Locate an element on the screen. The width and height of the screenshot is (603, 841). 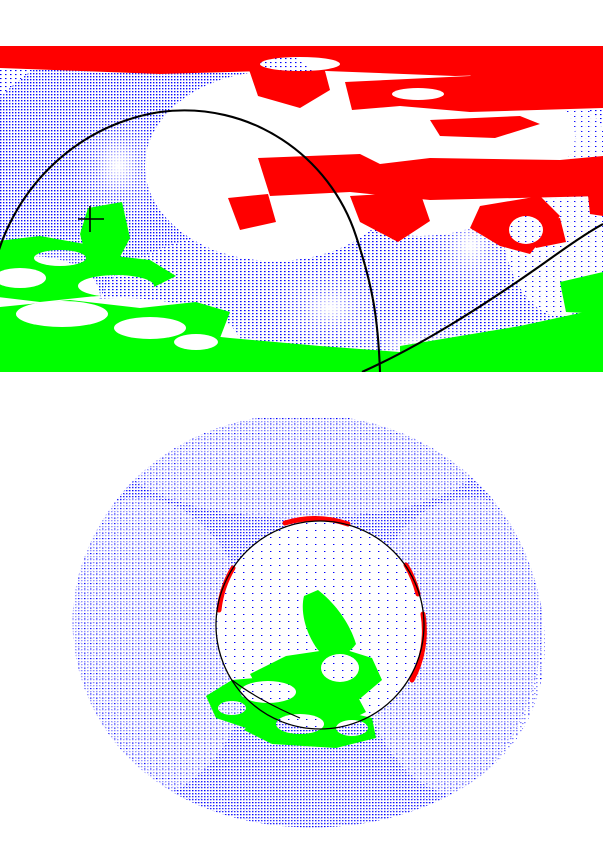
cross-marker-top is located at coordinates (91, 219).